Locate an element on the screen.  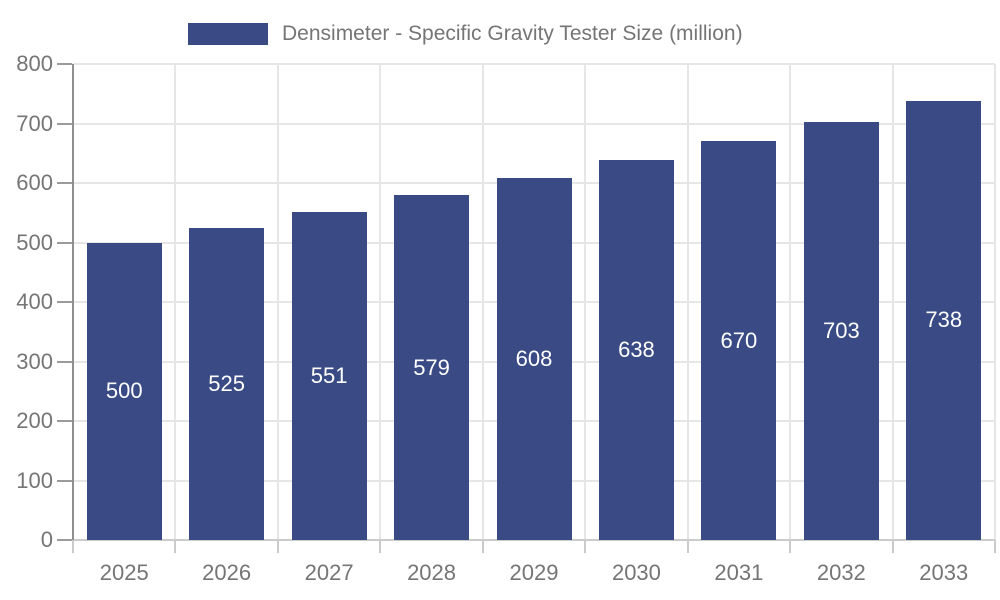
bar-value-label: 551 is located at coordinates (329, 376).